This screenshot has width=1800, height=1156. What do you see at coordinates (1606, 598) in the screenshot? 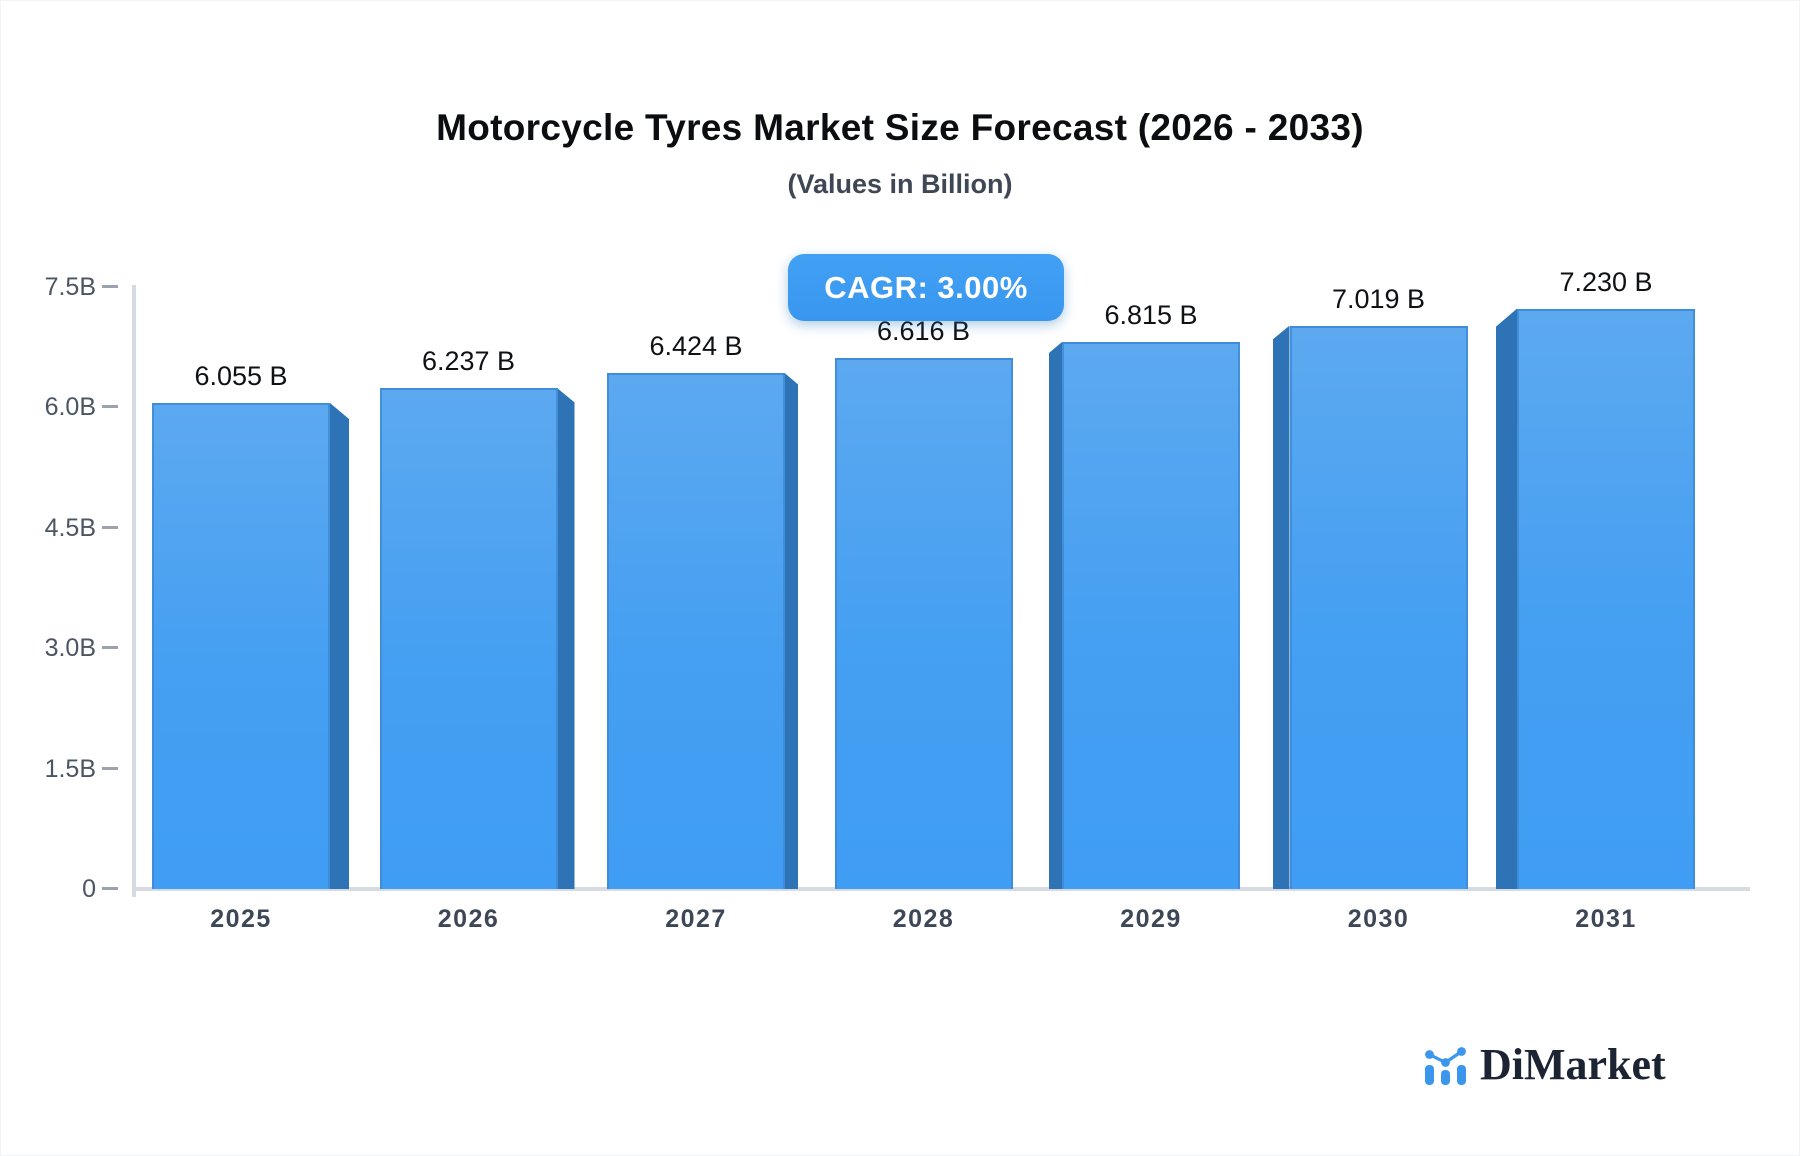
I see `bar-2031` at bounding box center [1606, 598].